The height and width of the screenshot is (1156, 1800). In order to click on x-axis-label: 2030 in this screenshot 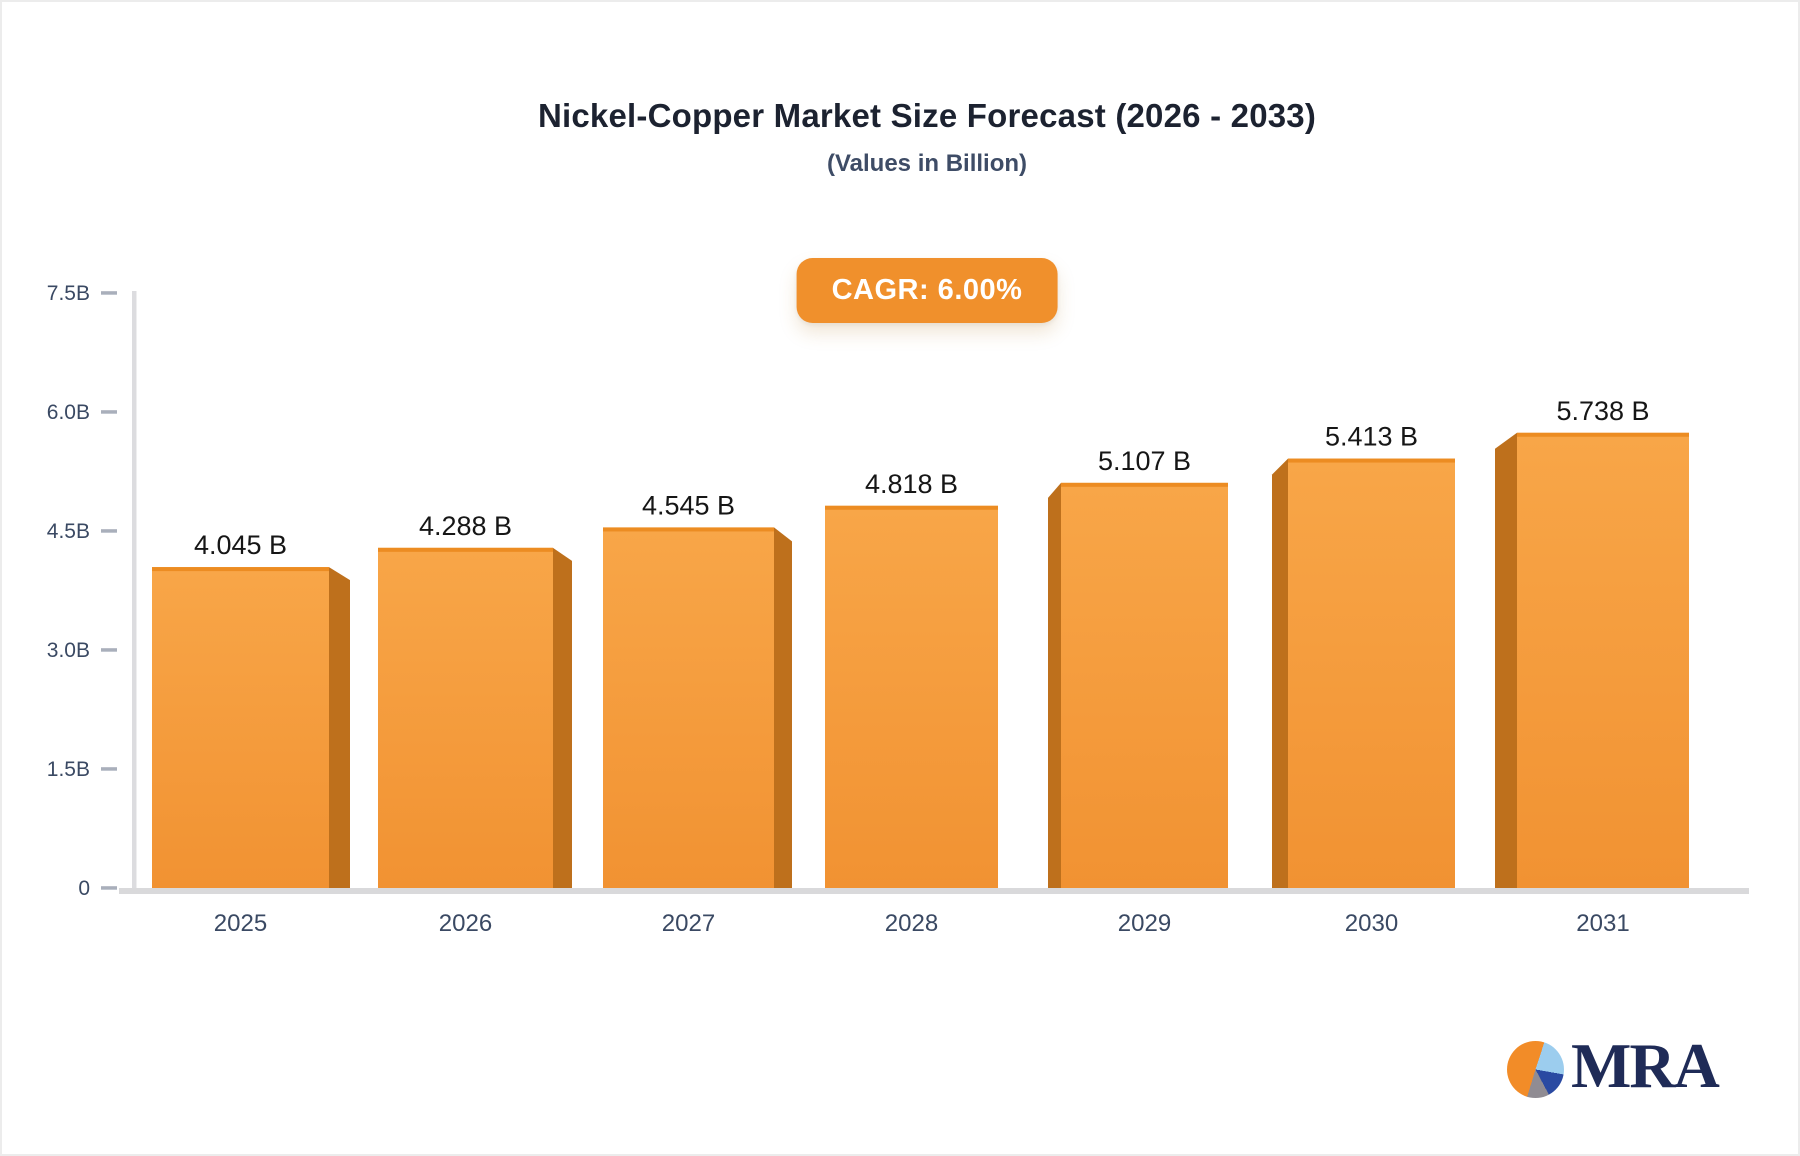, I will do `click(1371, 923)`.